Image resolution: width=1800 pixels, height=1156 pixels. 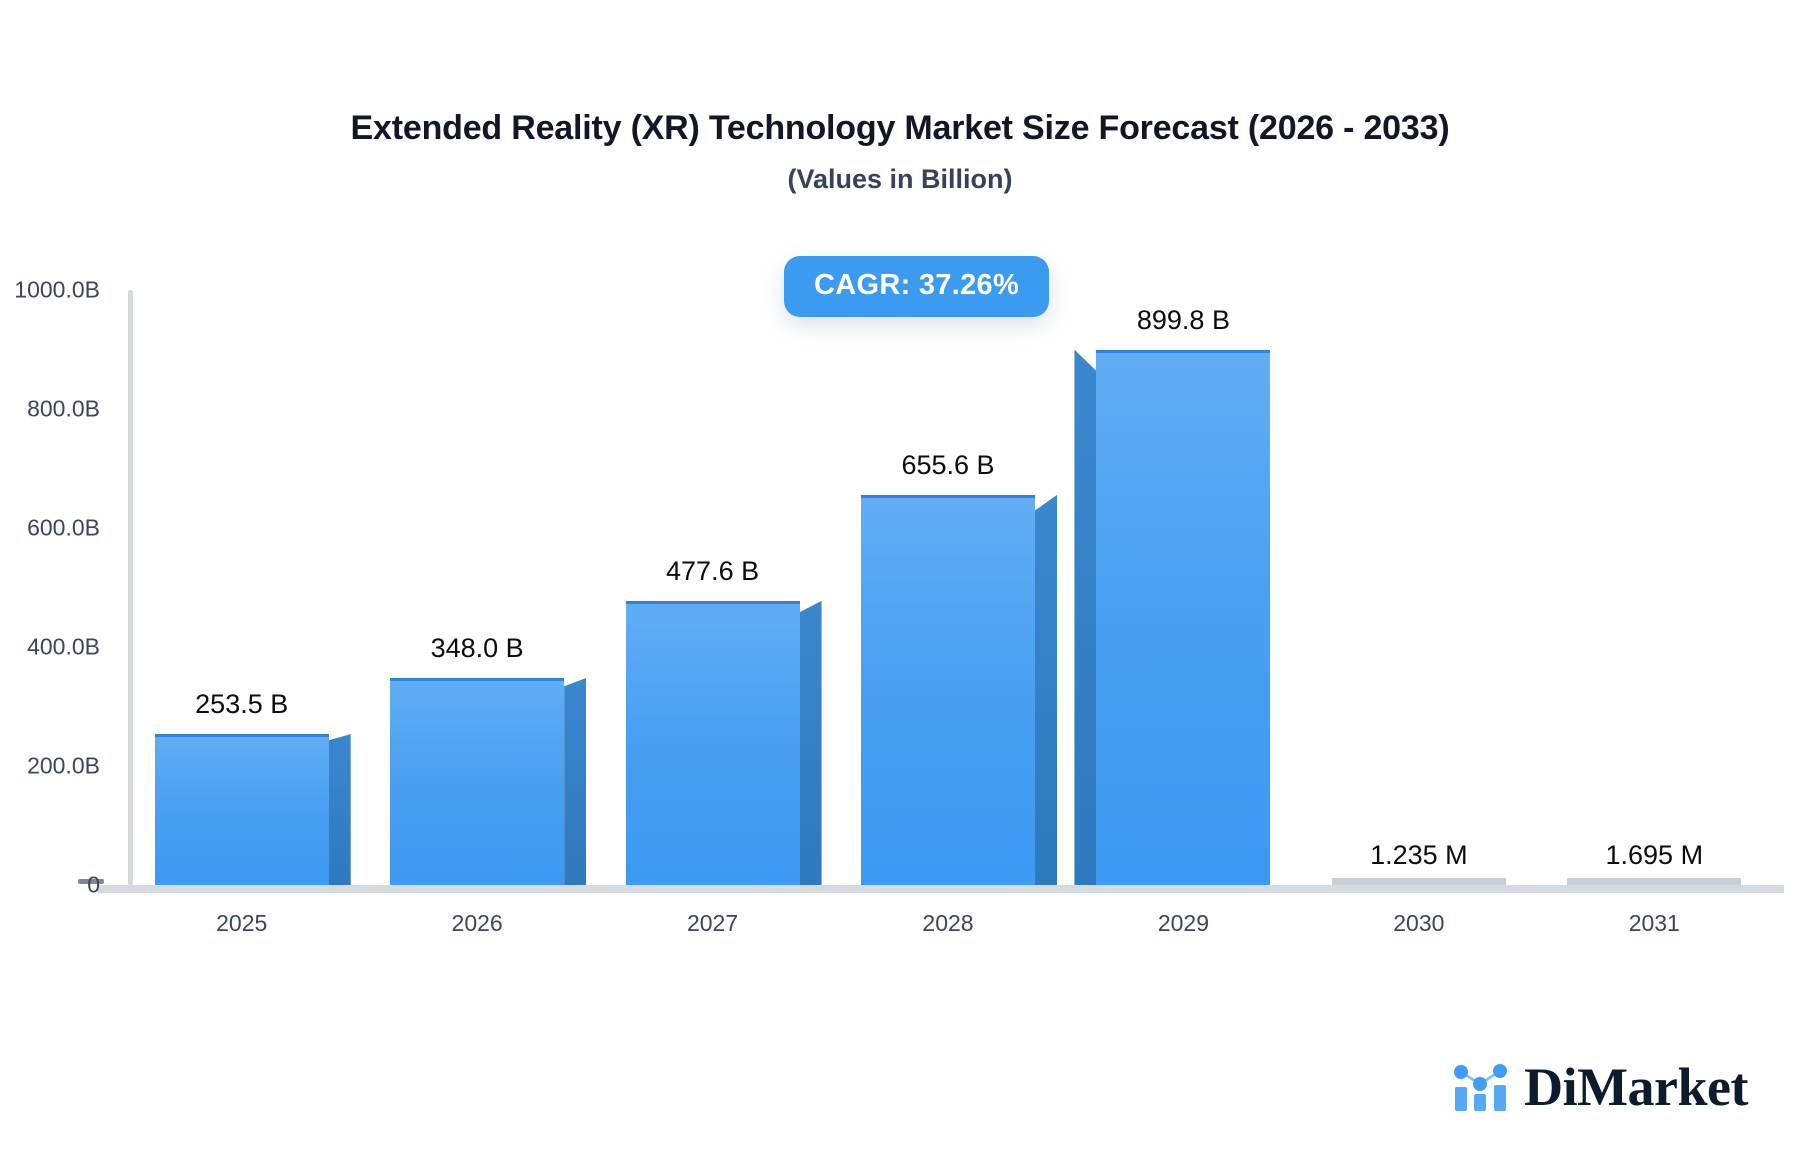 I want to click on bar-group: 477.6 B 2027, so click(x=723, y=613).